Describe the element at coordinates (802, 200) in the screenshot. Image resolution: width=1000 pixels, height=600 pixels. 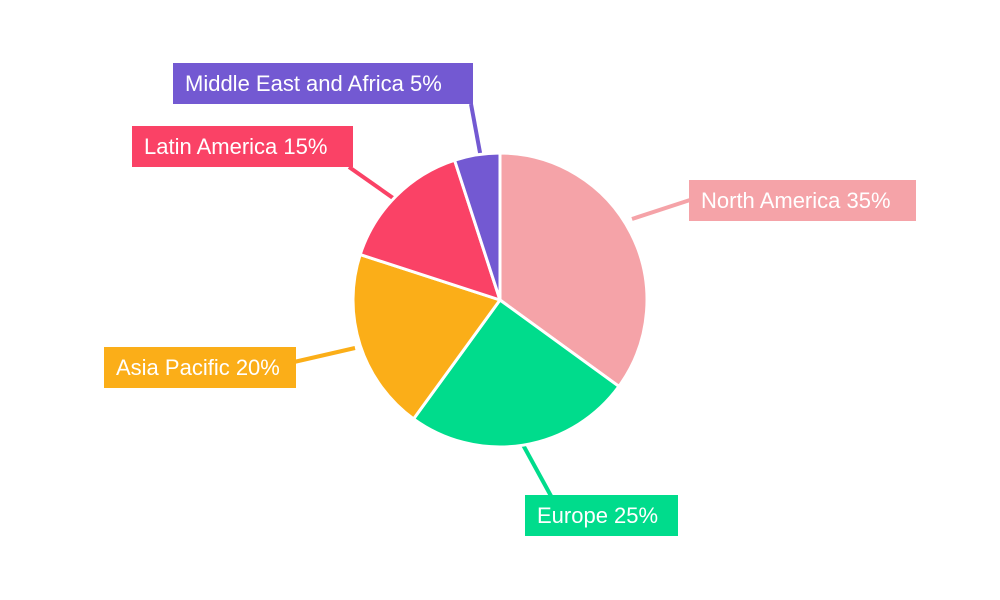
I see `pie-label-north-america: North America 35%` at that location.